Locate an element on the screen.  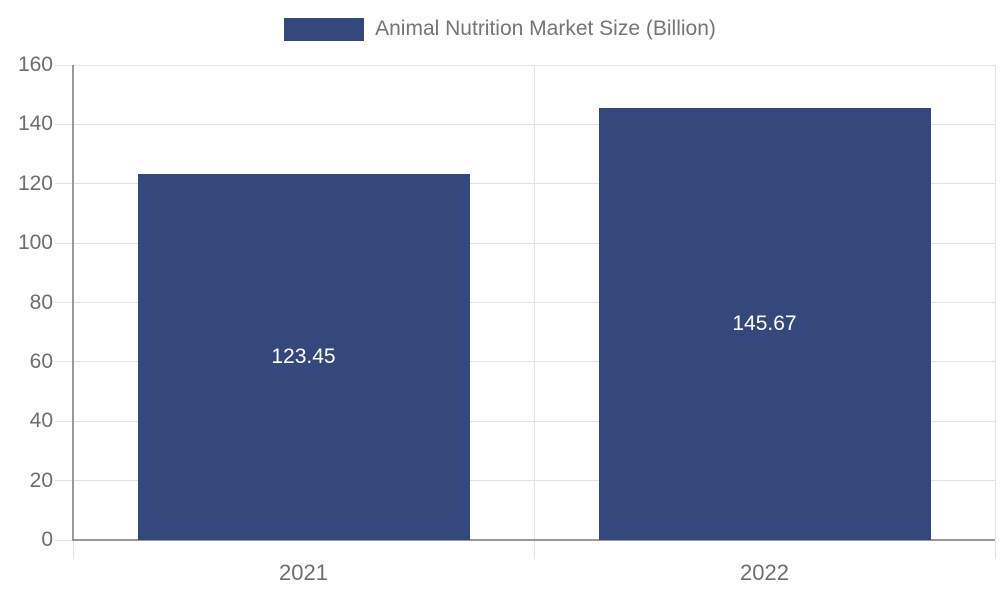
legend: Animal Nutrition Market Size (Billion) is located at coordinates (500, 29).